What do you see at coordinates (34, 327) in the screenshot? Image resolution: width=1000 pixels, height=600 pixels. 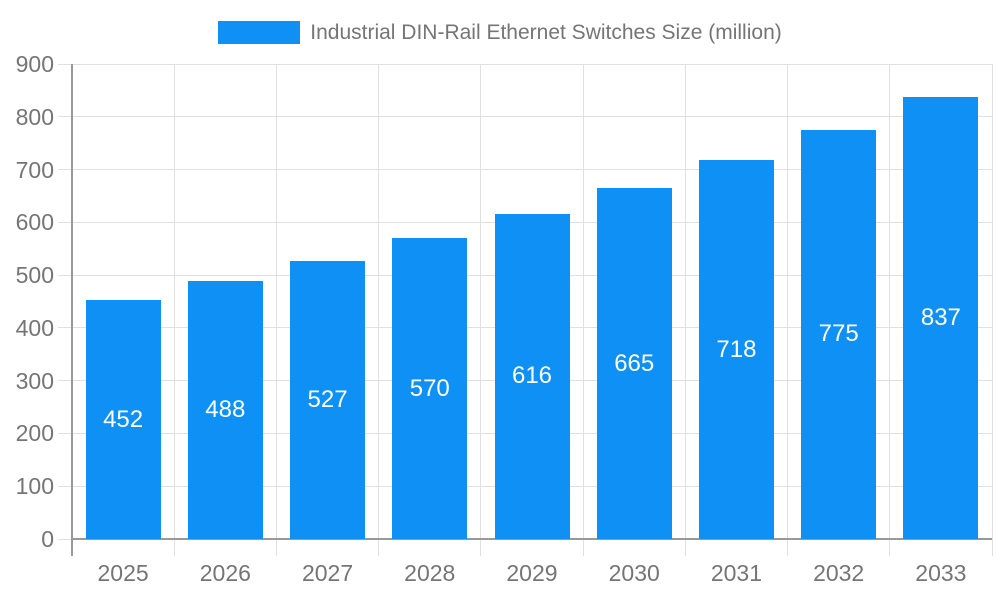 I see `y-axis-label-400: 400` at bounding box center [34, 327].